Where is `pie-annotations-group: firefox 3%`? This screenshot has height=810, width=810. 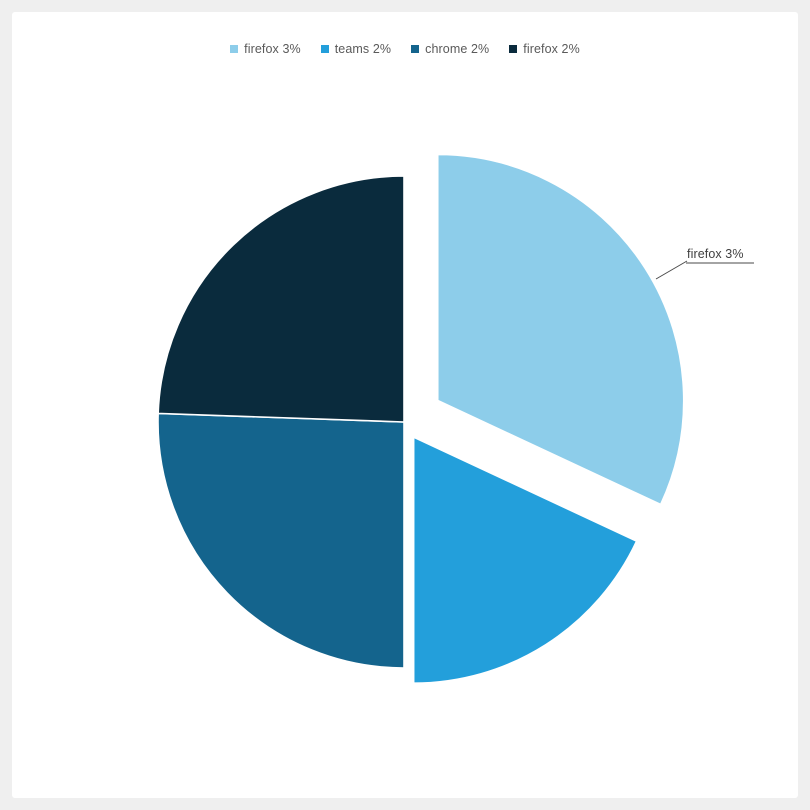 pie-annotations-group: firefox 3% is located at coordinates (704, 263).